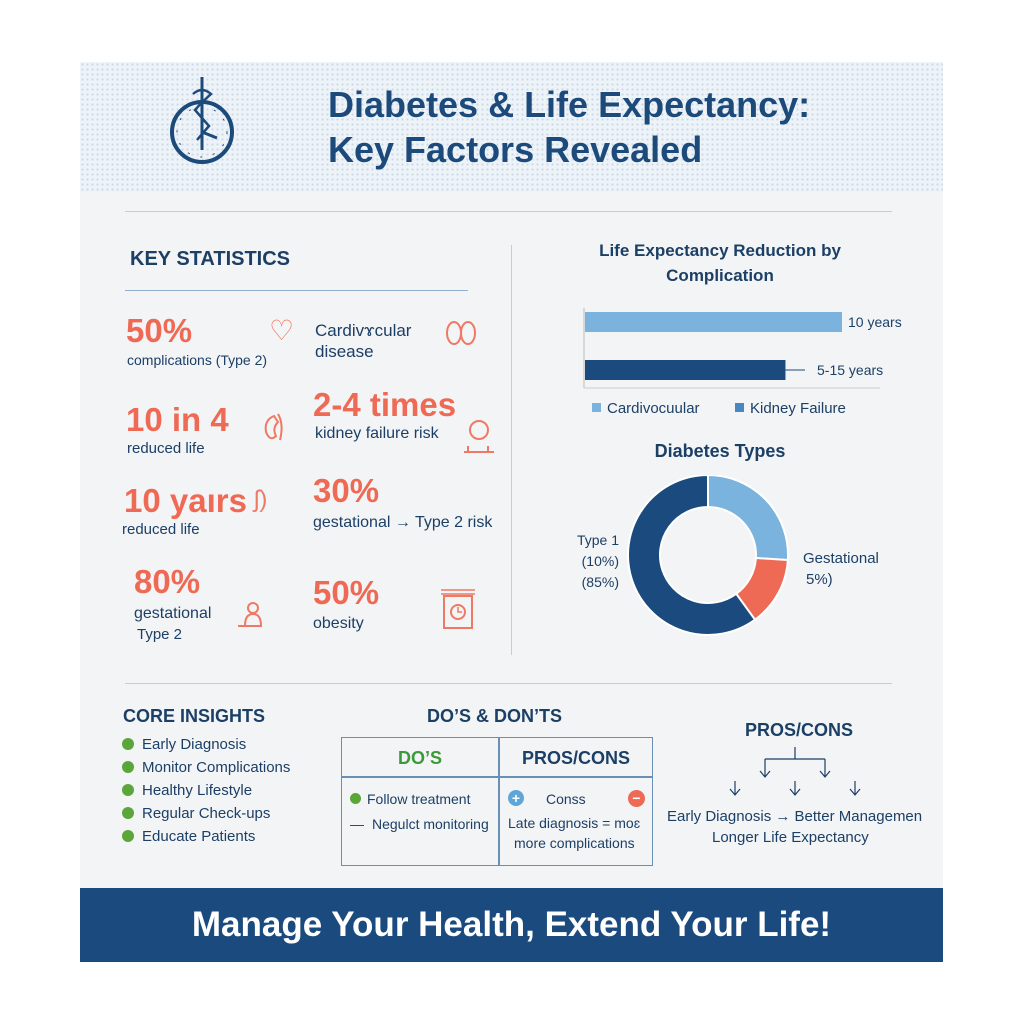  I want to click on stat-value: 10 yaırs, so click(185, 500).